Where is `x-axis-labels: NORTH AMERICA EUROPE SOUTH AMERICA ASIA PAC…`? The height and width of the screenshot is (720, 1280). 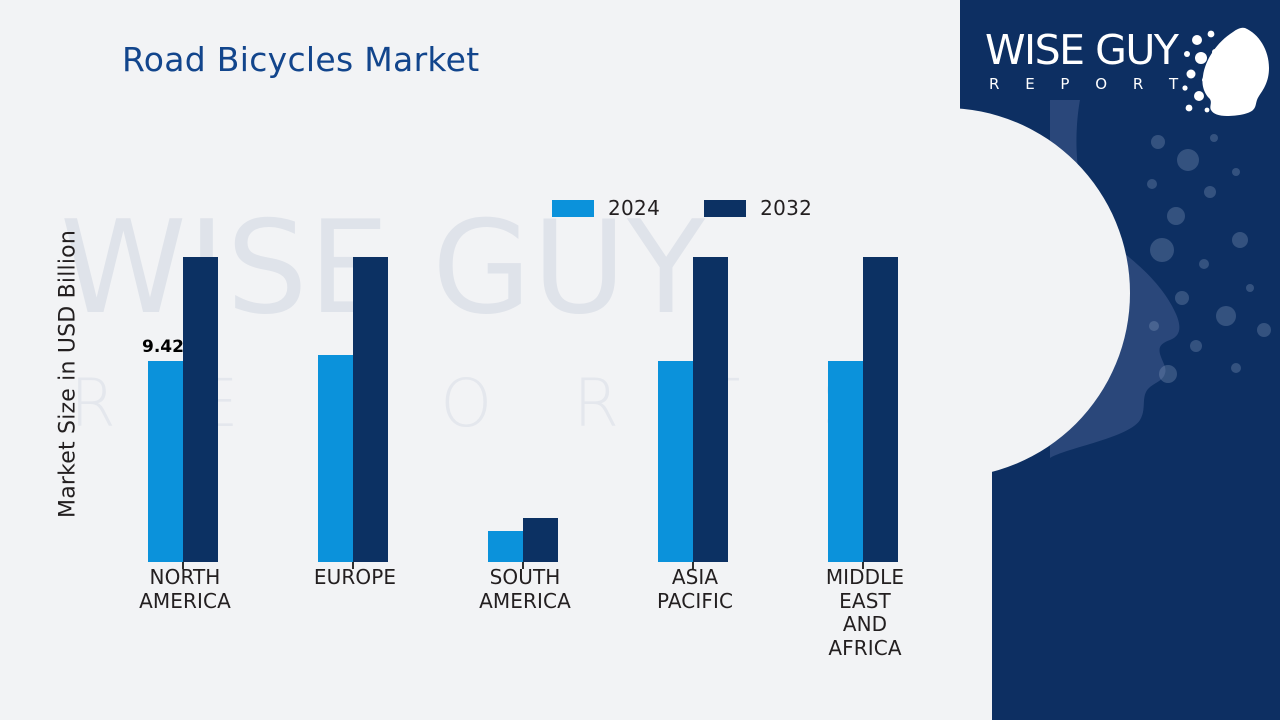 x-axis-labels: NORTH AMERICA EUROPE SOUTH AMERICA ASIA PAC… is located at coordinates (520, 620).